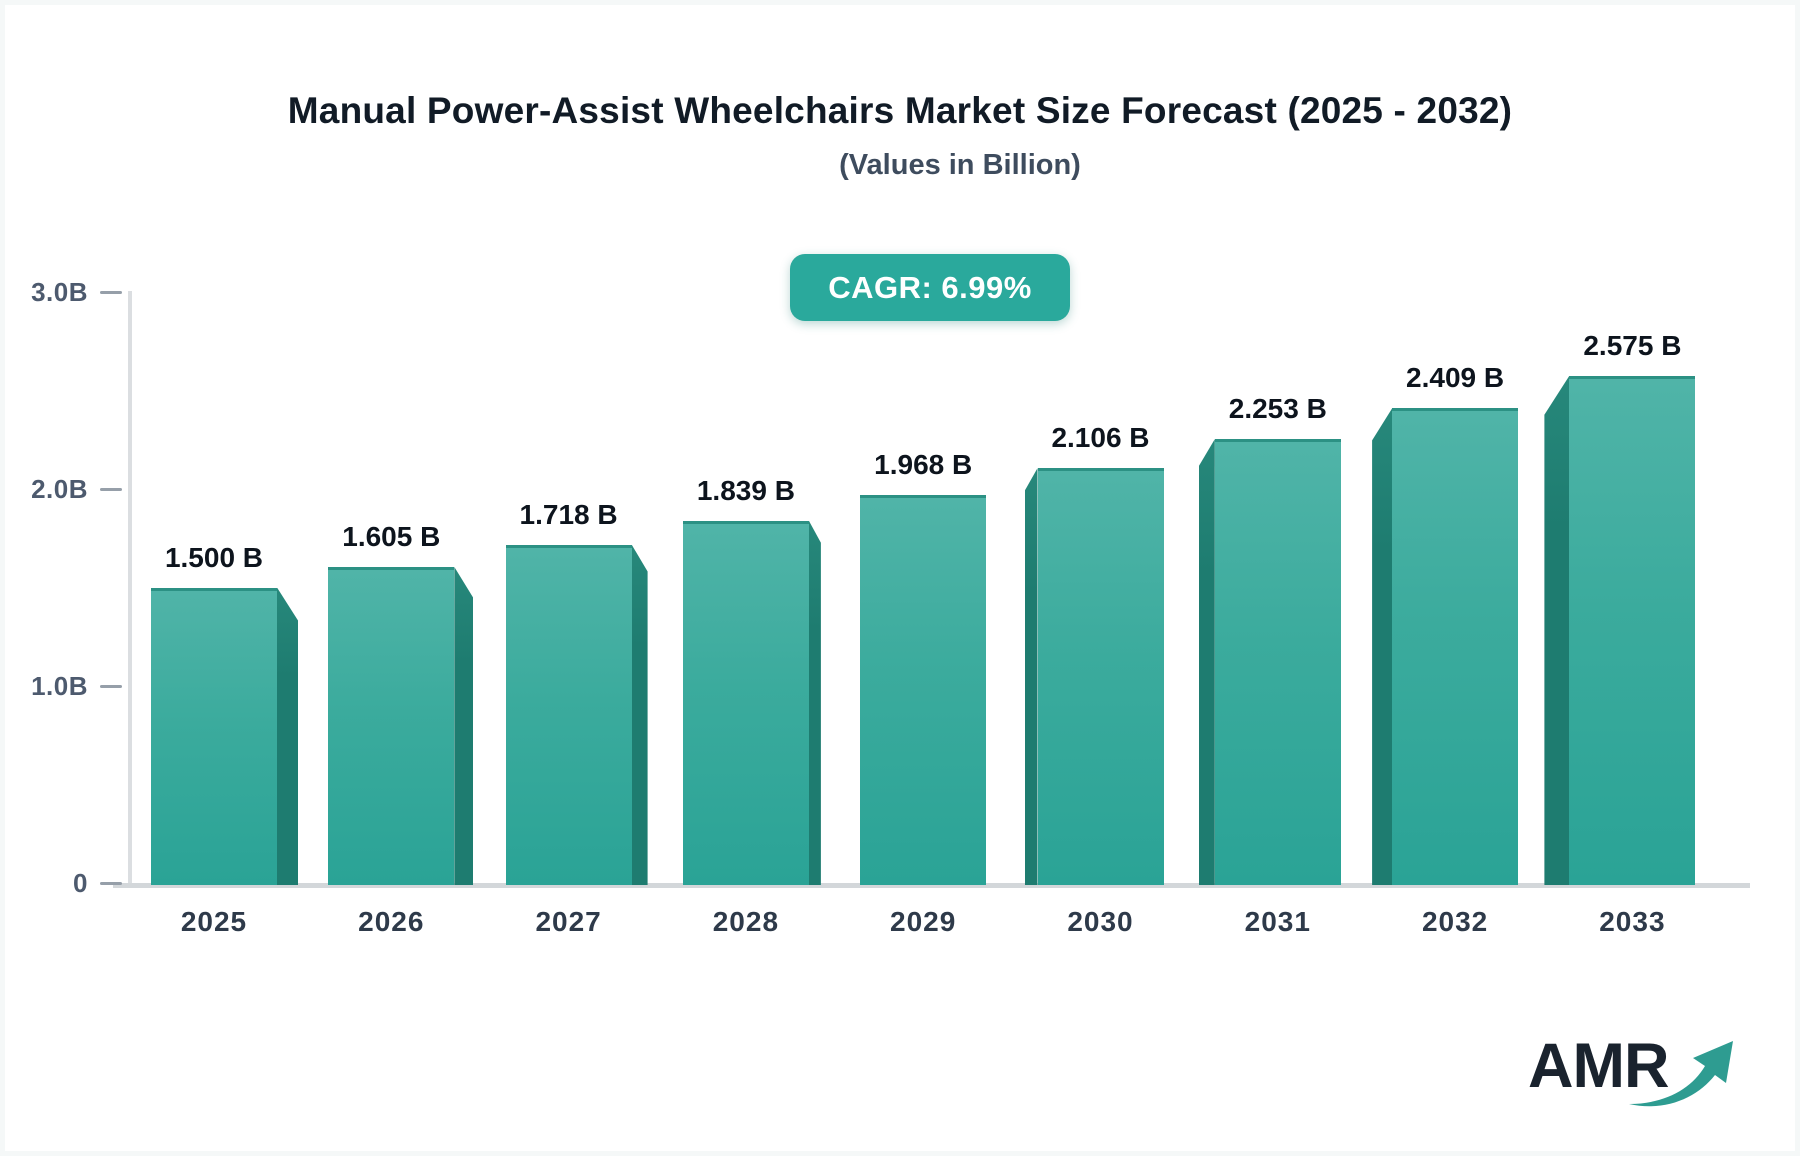  What do you see at coordinates (568, 514) in the screenshot?
I see `bar-value-label: 1.718 B` at bounding box center [568, 514].